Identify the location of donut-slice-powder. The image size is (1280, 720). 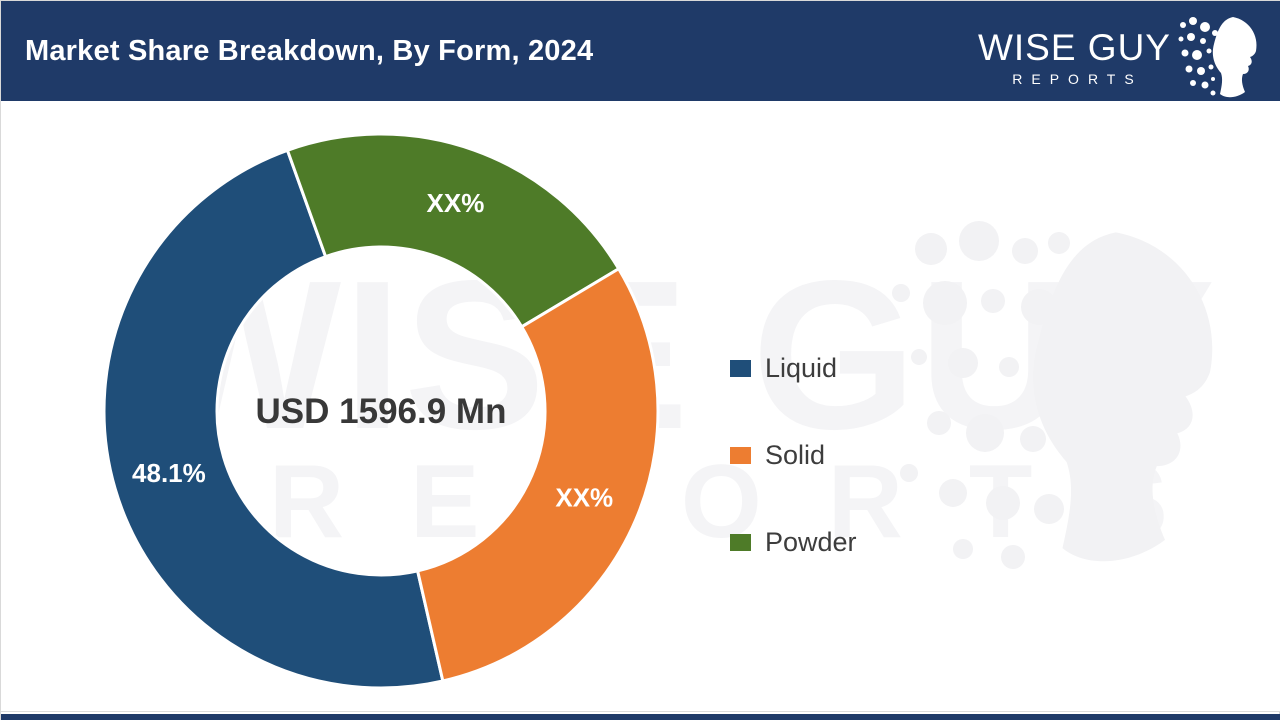
(453, 230).